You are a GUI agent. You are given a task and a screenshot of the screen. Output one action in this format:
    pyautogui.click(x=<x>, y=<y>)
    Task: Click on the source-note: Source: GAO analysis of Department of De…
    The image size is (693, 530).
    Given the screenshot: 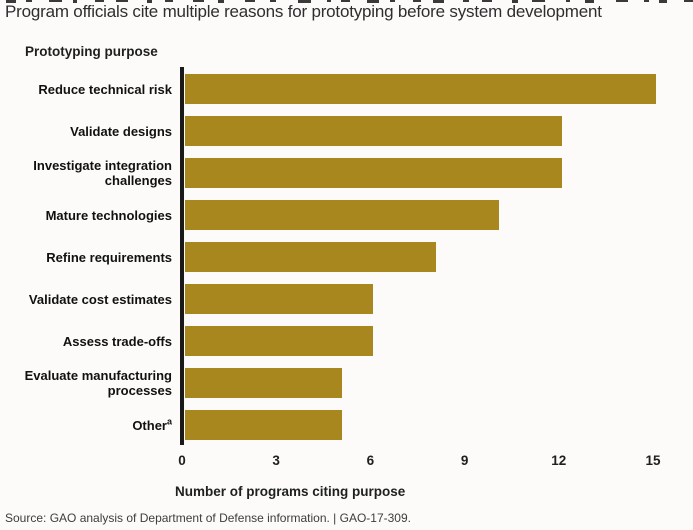 What is the action you would take?
    pyautogui.click(x=208, y=518)
    